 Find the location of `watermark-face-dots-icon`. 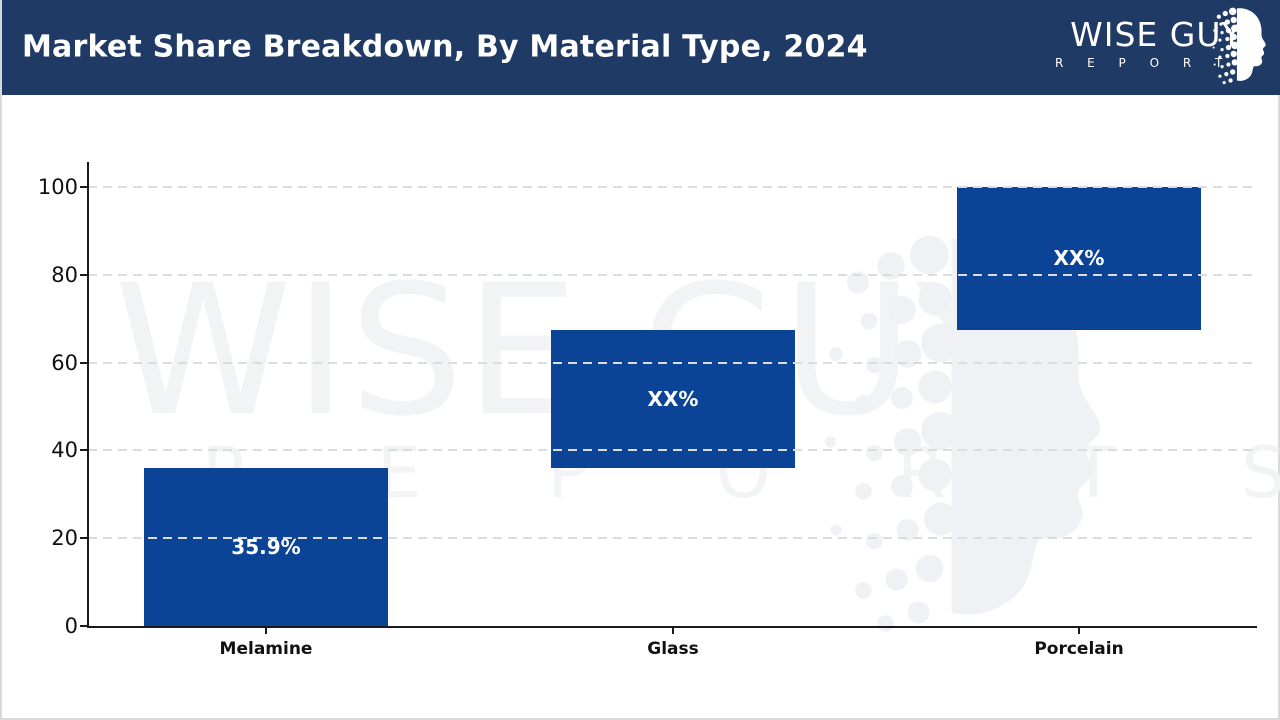

watermark-face-dots-icon is located at coordinates (963, 433).